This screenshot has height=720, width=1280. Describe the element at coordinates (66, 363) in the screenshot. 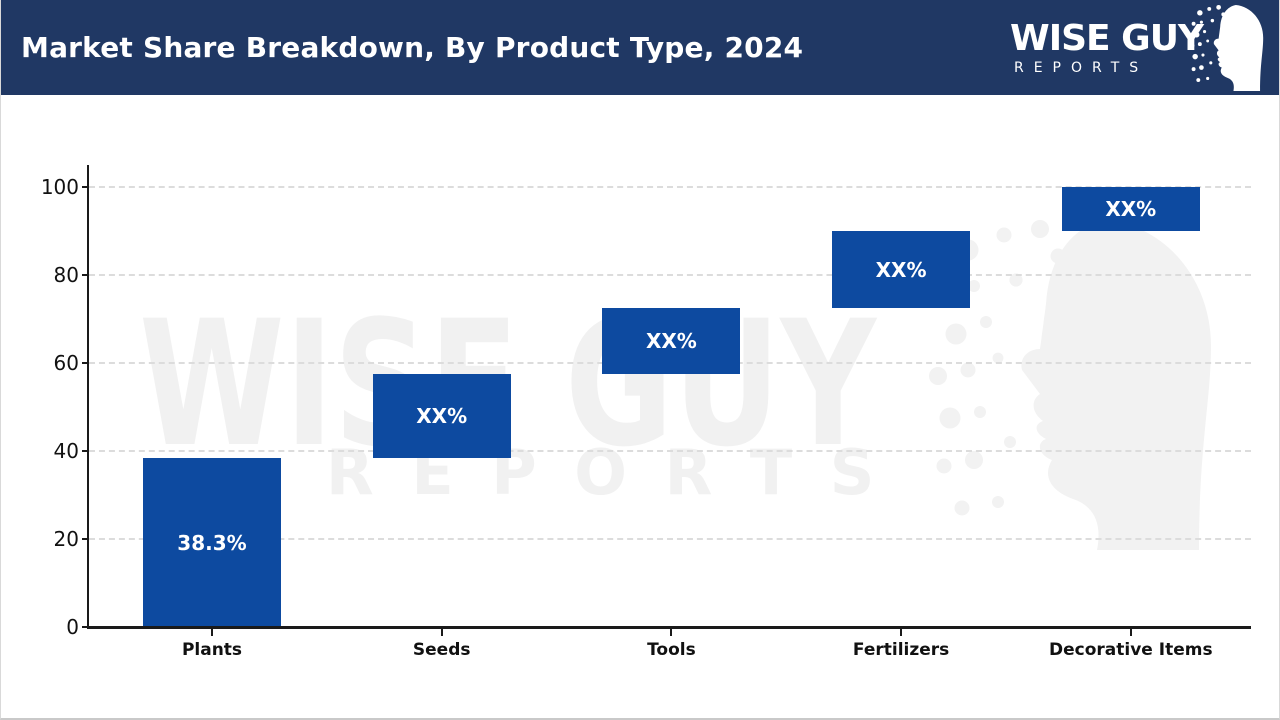

I see `y-tick-label: 60` at that location.